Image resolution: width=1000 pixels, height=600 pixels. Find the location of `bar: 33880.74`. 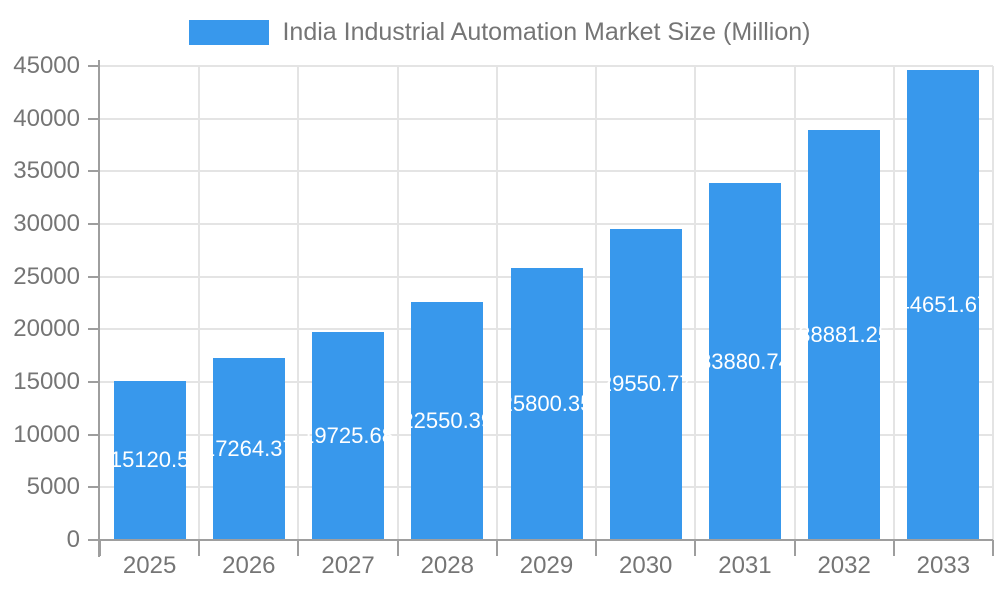

bar: 33880.74 is located at coordinates (745, 361).